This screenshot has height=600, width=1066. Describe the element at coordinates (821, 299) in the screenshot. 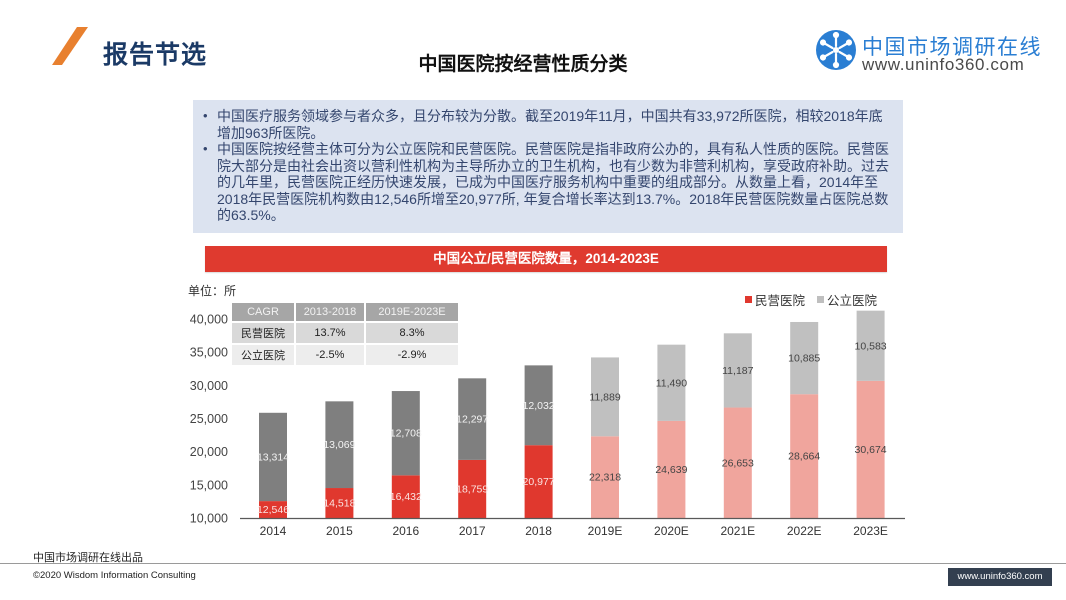

I see `legend-swatch-public` at that location.